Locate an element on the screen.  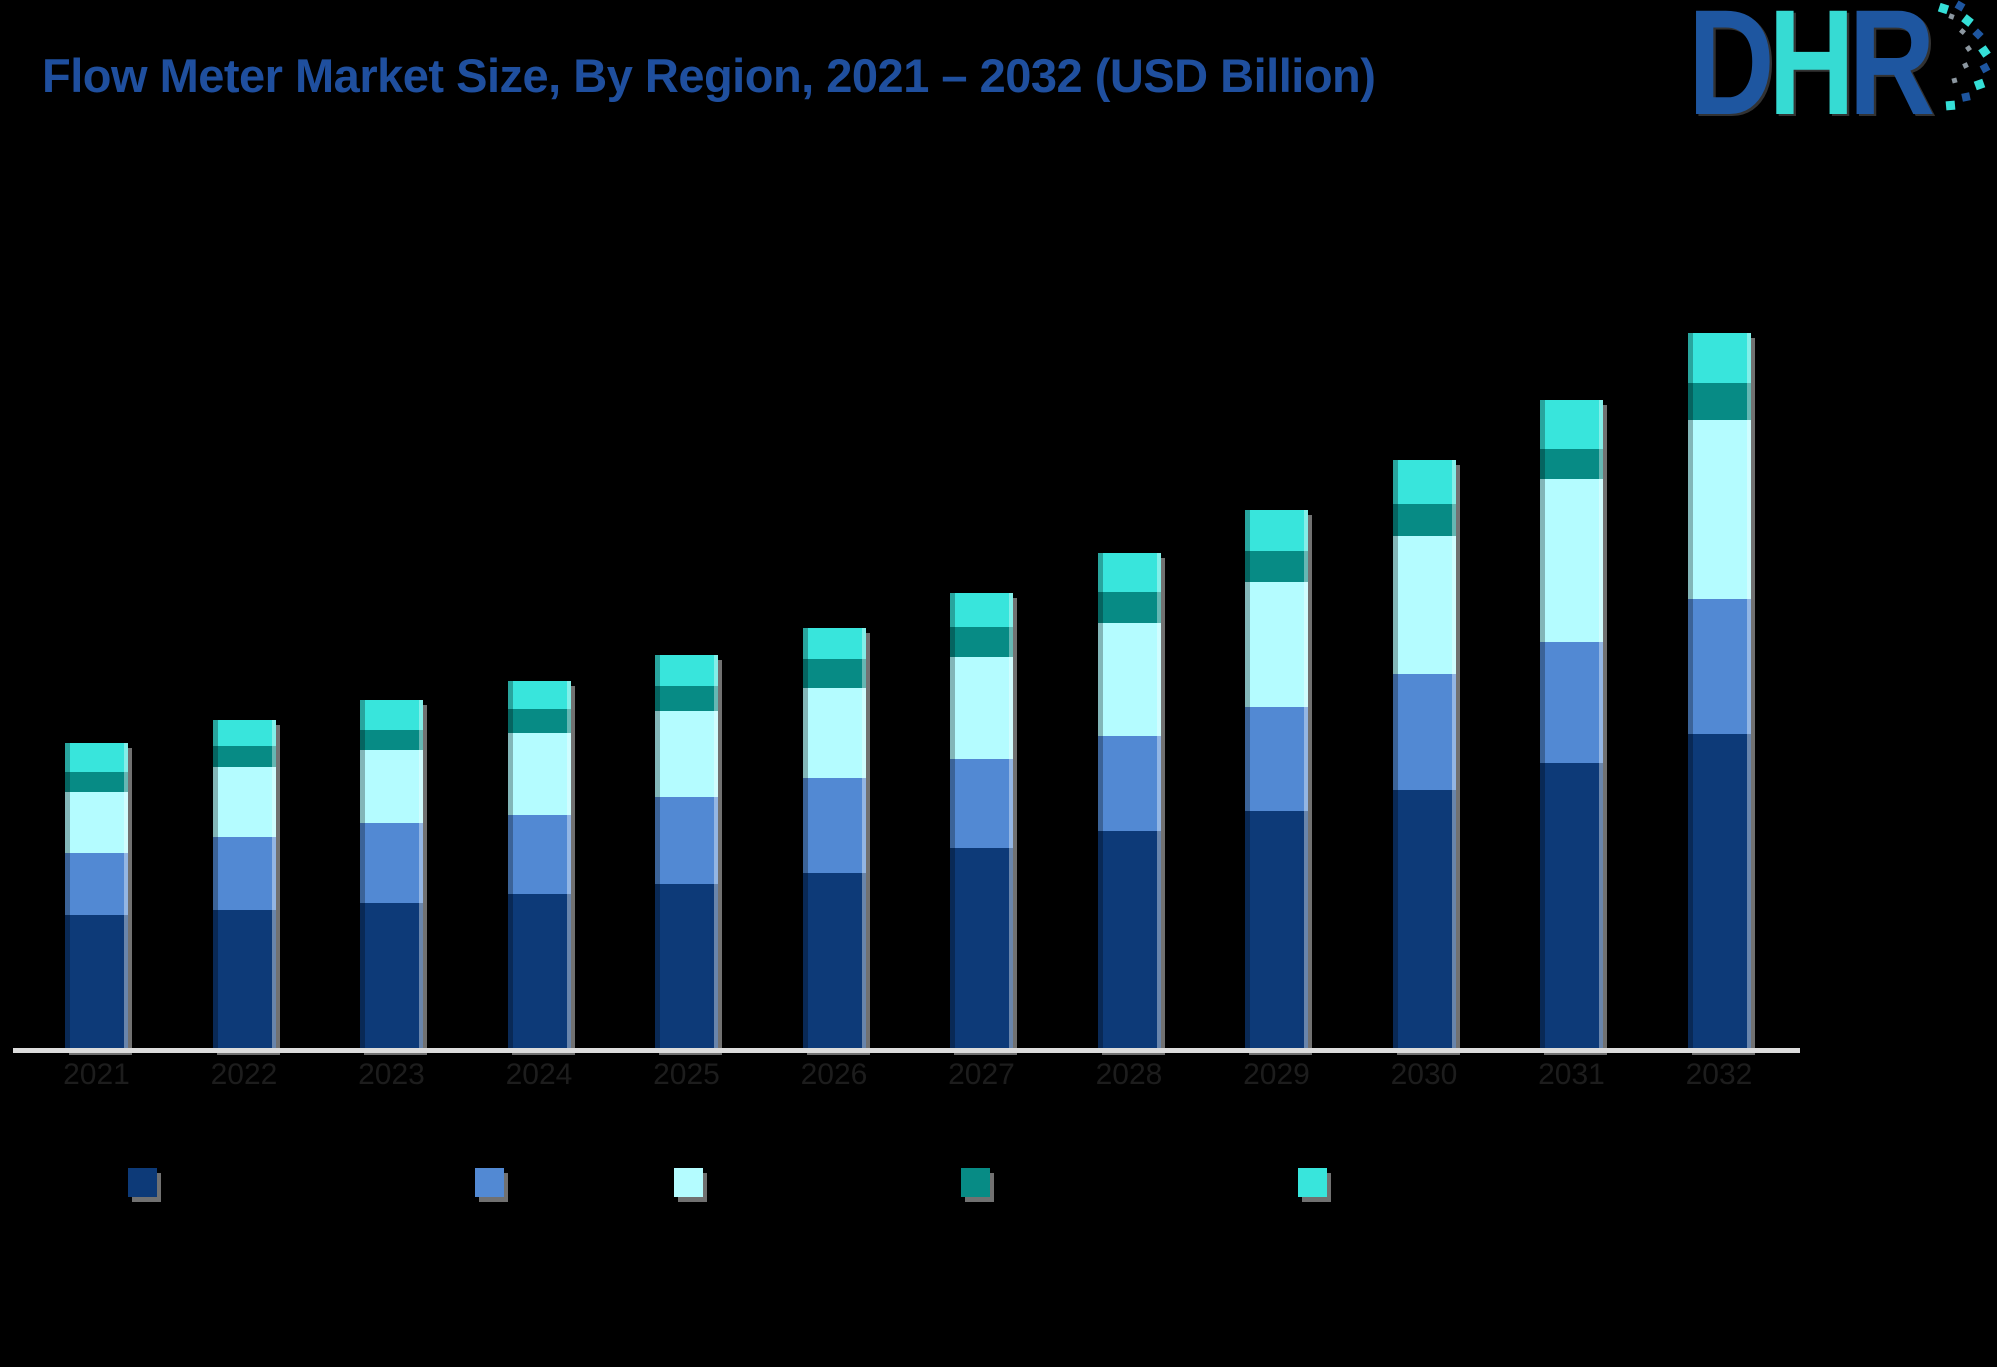
bar-2028 is located at coordinates (1129, 801).